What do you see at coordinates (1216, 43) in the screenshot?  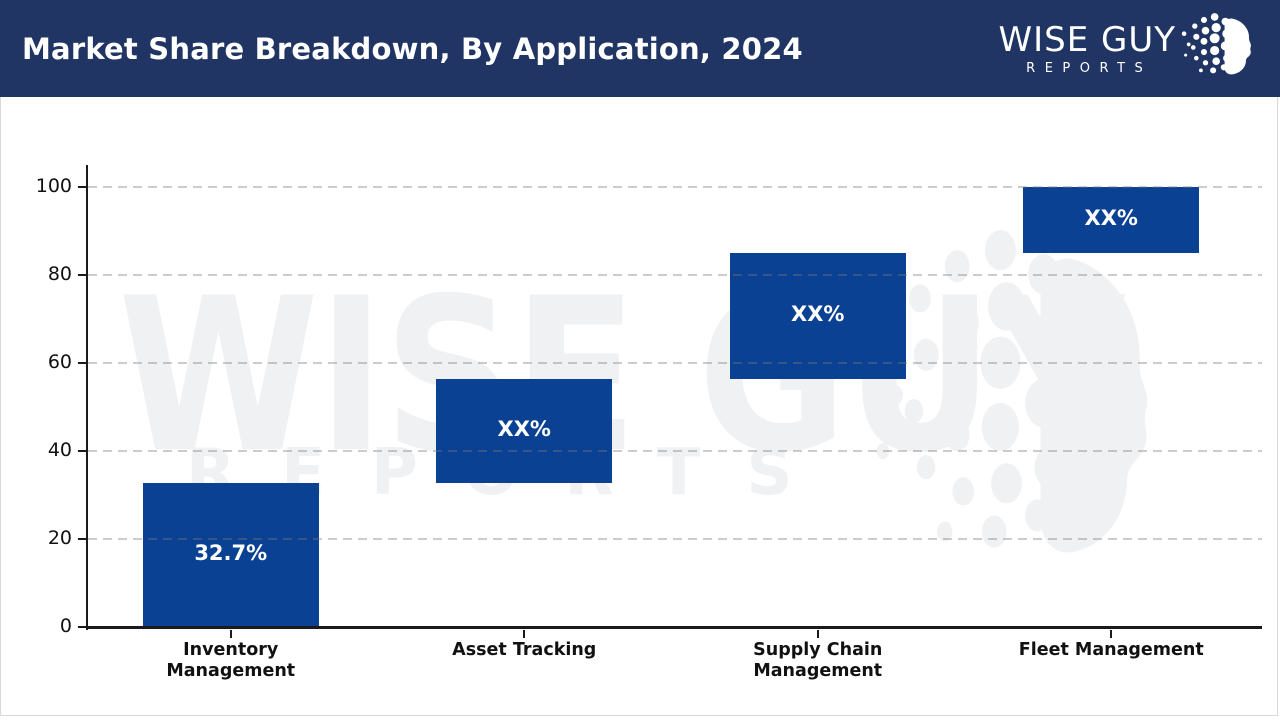 I see `wiseguy-head-icon` at bounding box center [1216, 43].